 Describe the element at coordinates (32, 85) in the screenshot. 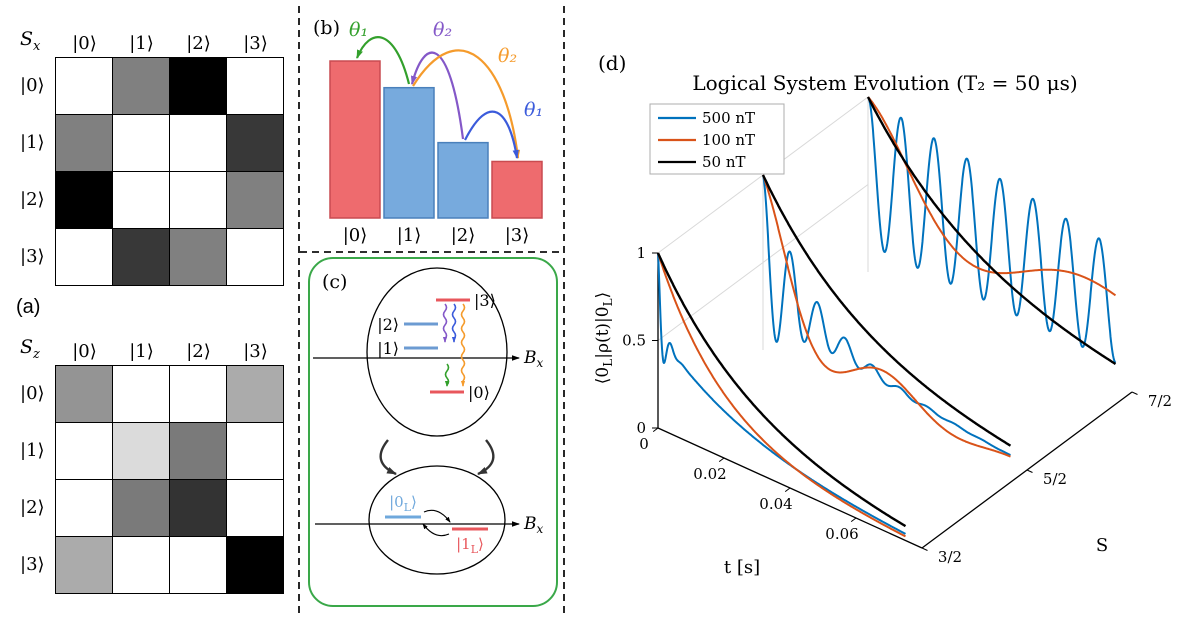

I see `matrix-row-header: |0⟩` at that location.